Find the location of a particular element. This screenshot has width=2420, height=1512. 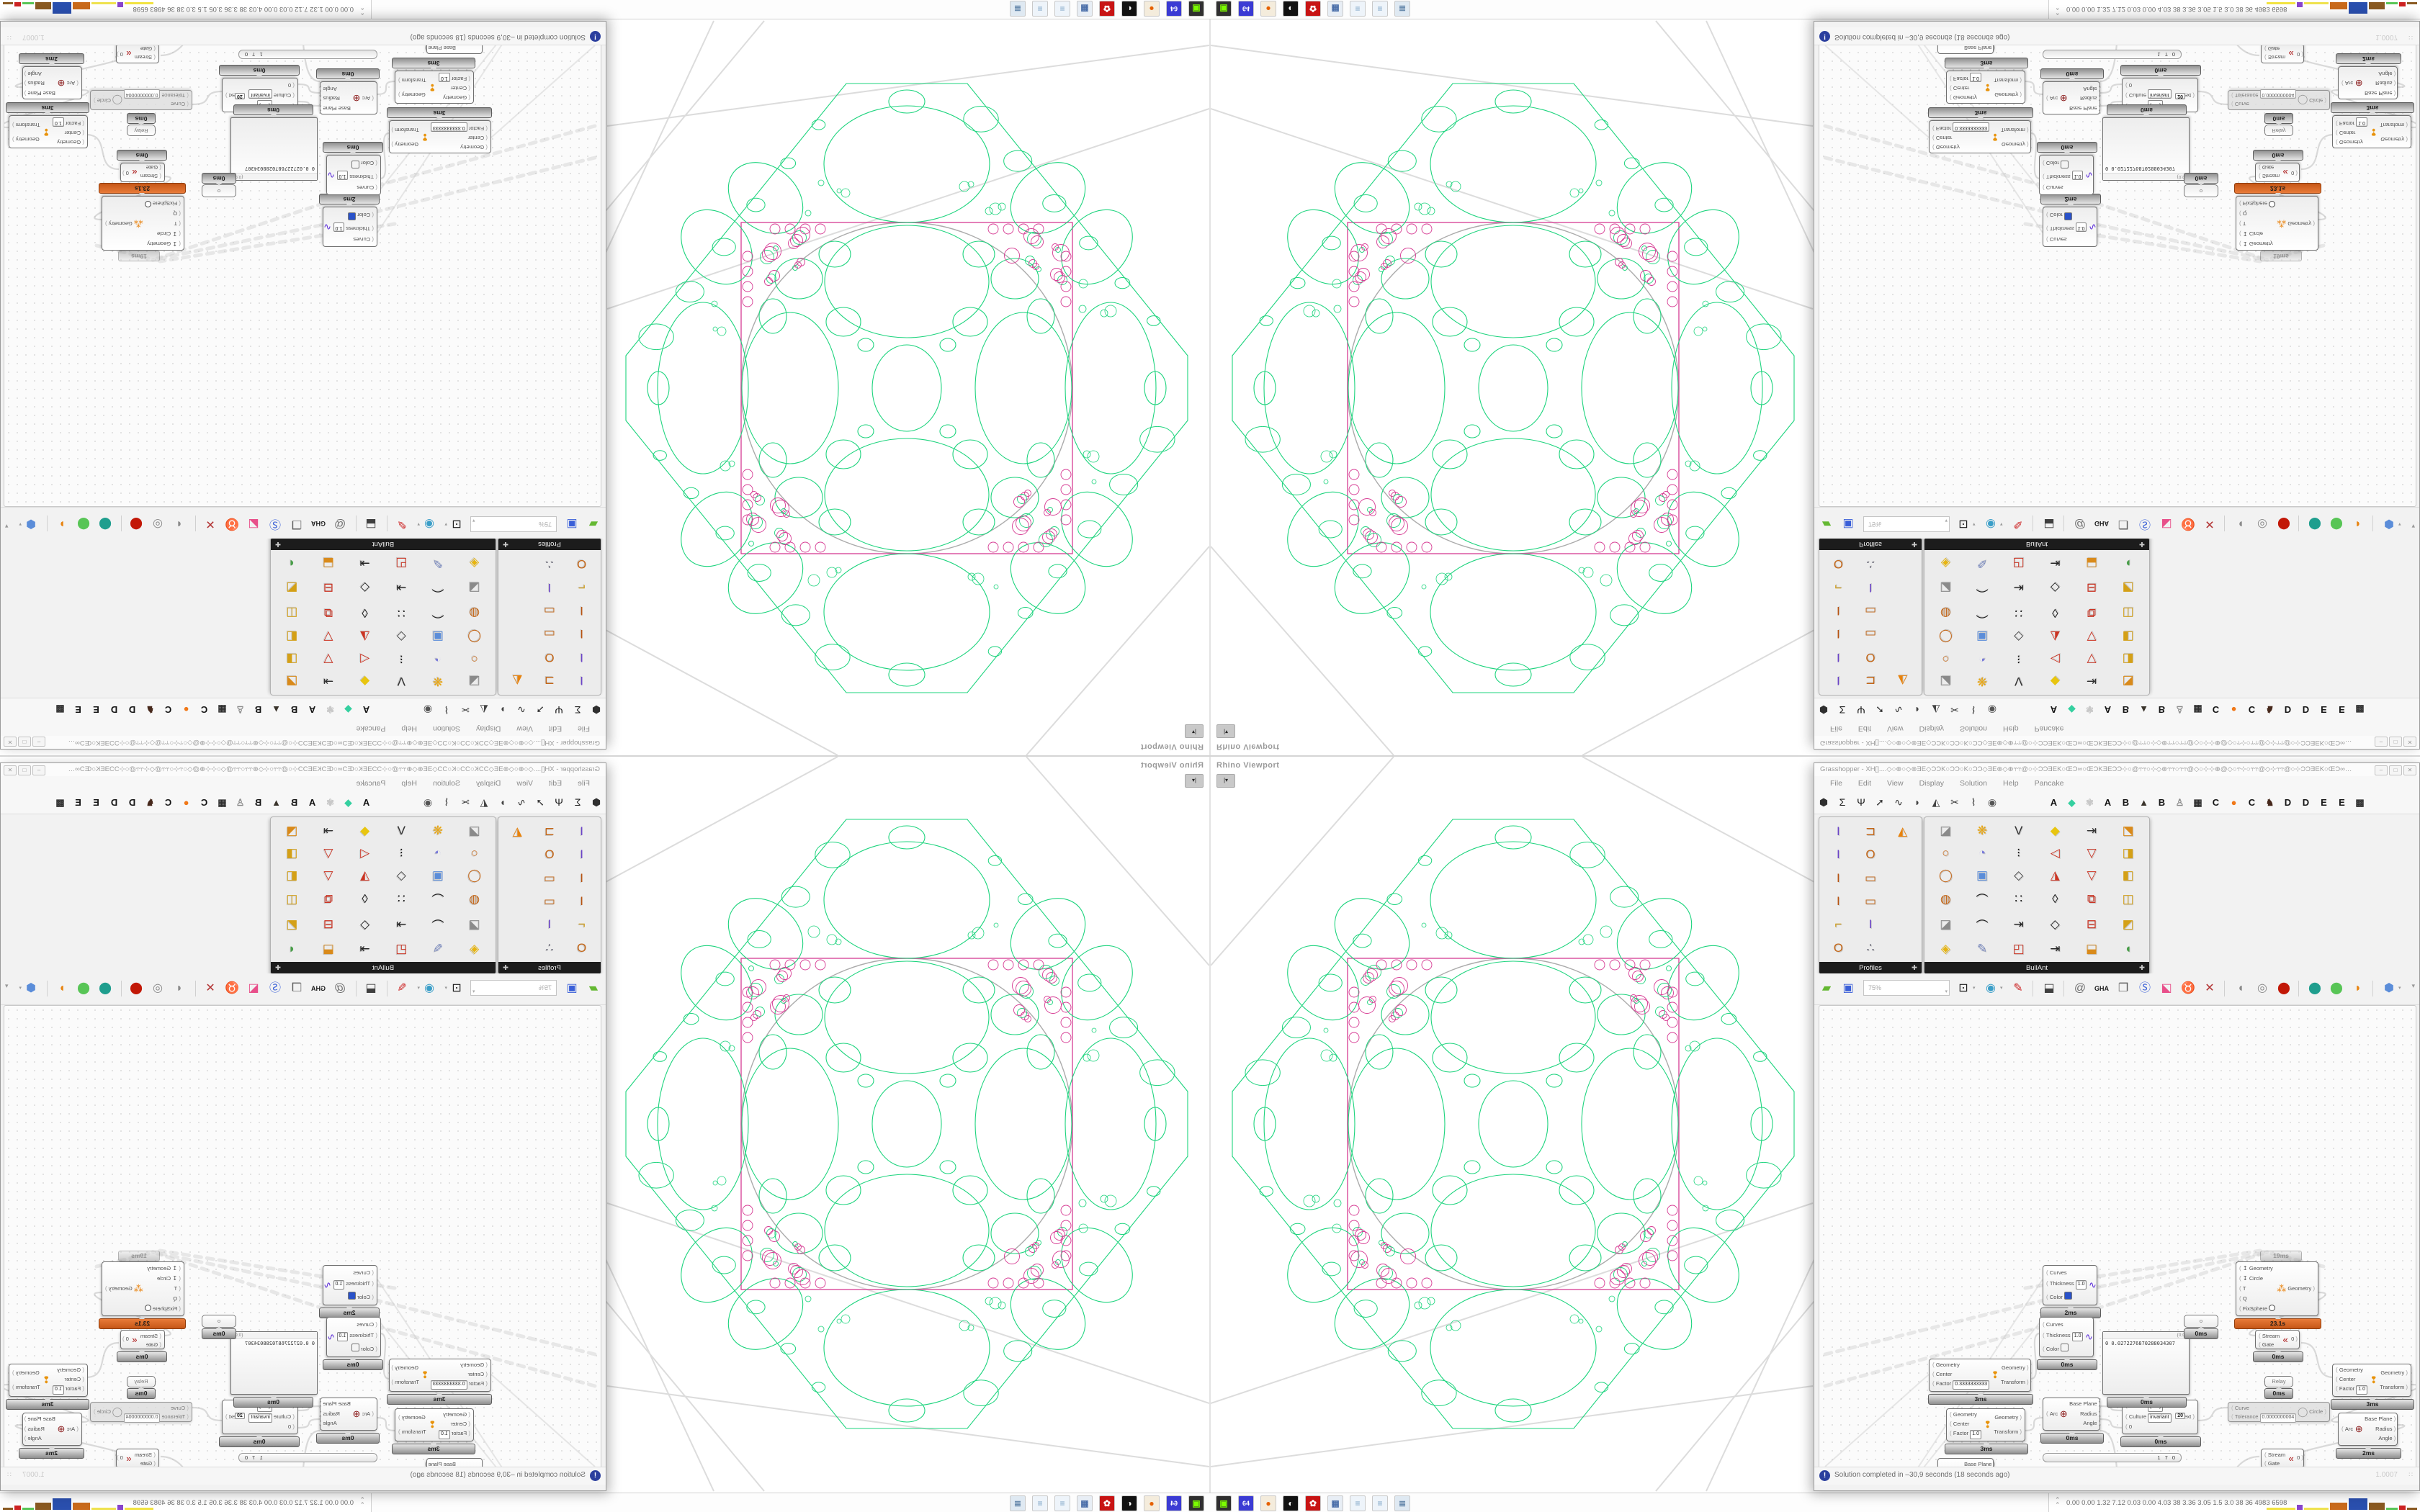

remote-at-icon: @ is located at coordinates (2080, 988).